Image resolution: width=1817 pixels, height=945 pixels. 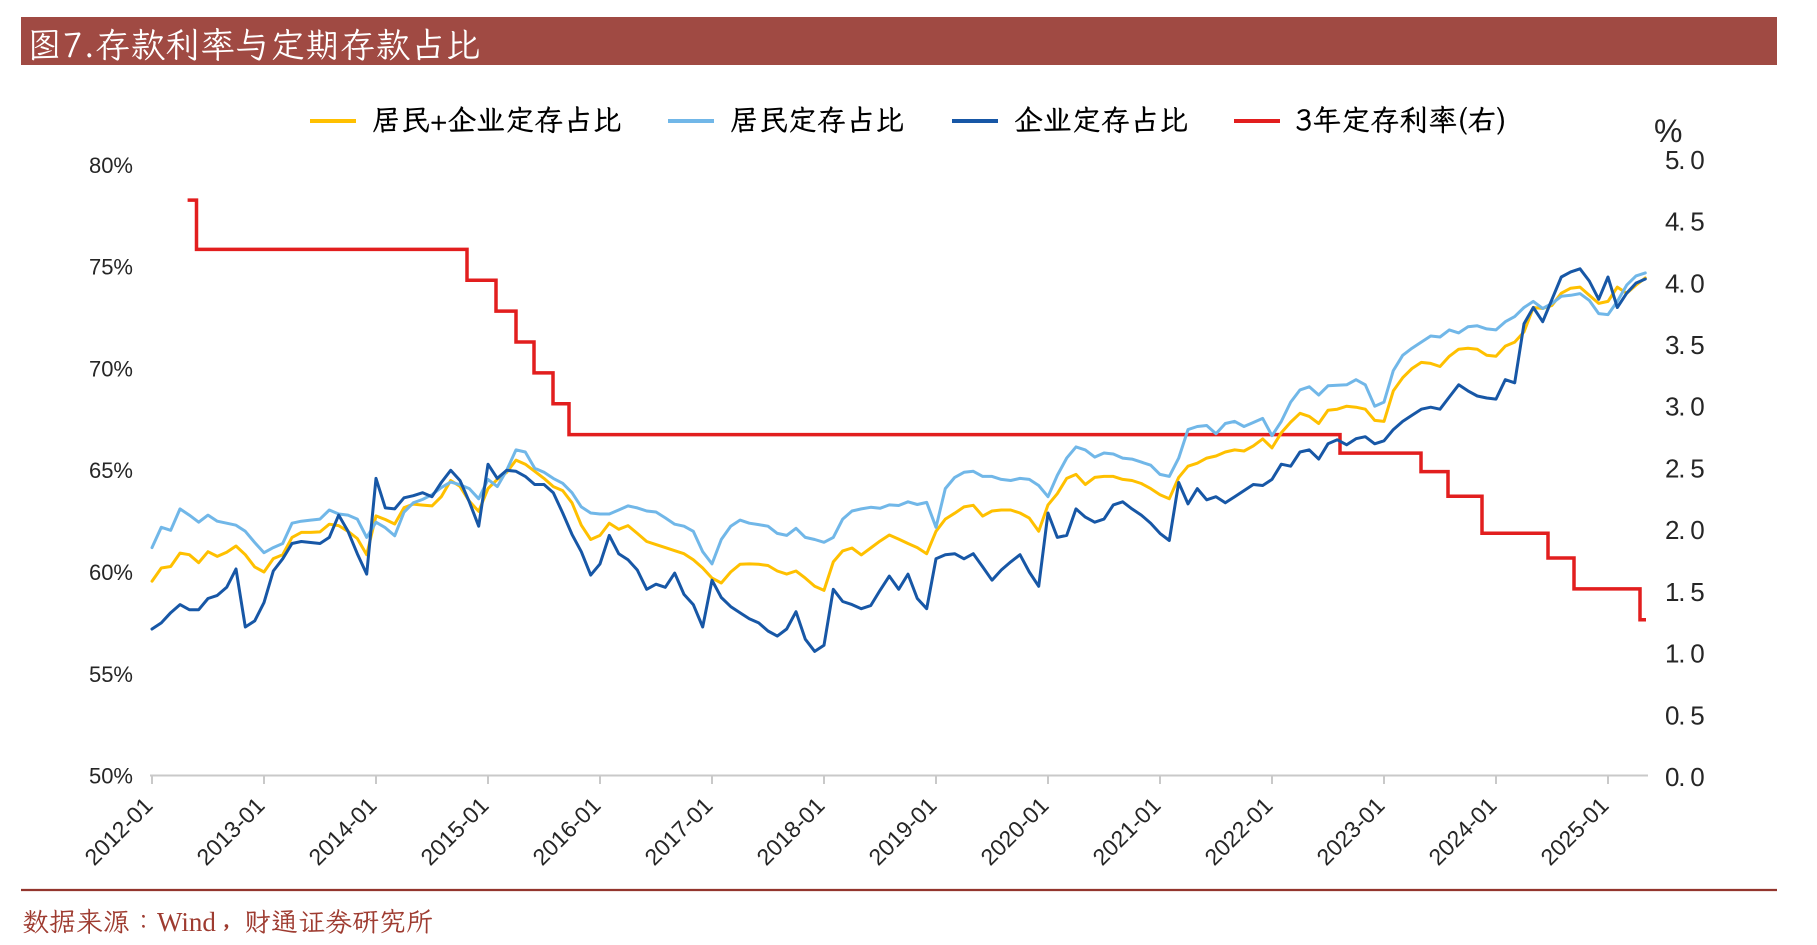 What do you see at coordinates (1684, 654) in the screenshot?
I see `svg-text: 1. 0` at bounding box center [1684, 654].